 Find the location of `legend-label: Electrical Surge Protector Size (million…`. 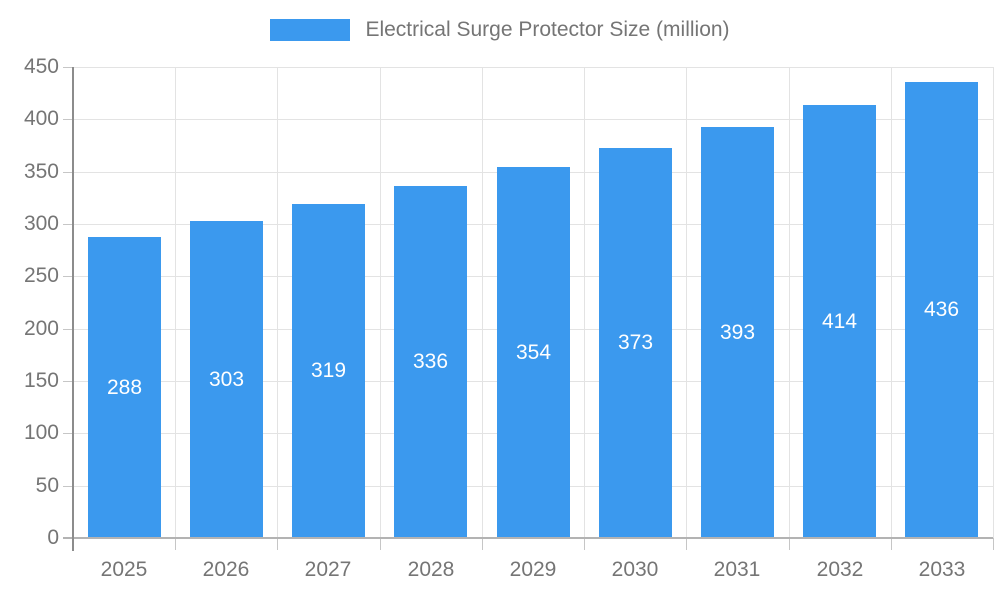

legend-label: Electrical Surge Protector Size (million… is located at coordinates (547, 29).